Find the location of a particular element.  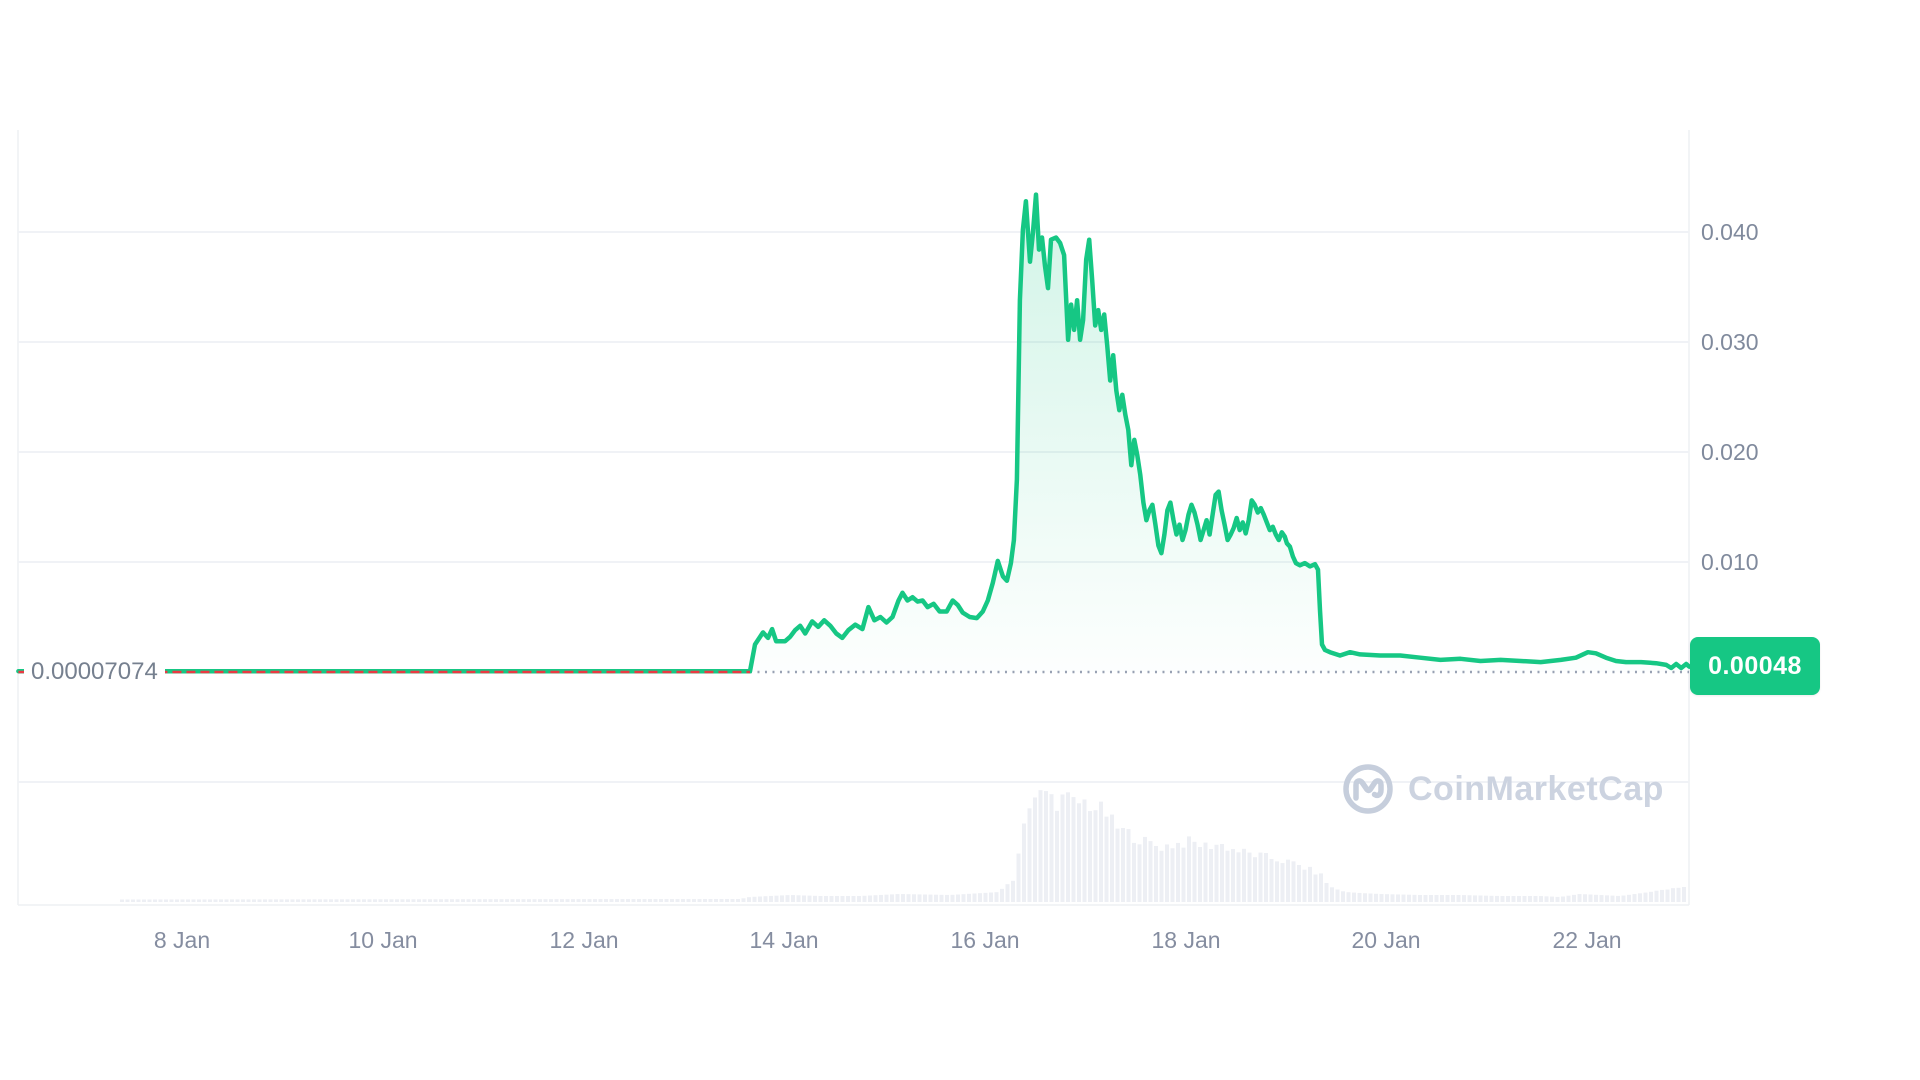

x-axis-tick: 8 Jan is located at coordinates (182, 940).